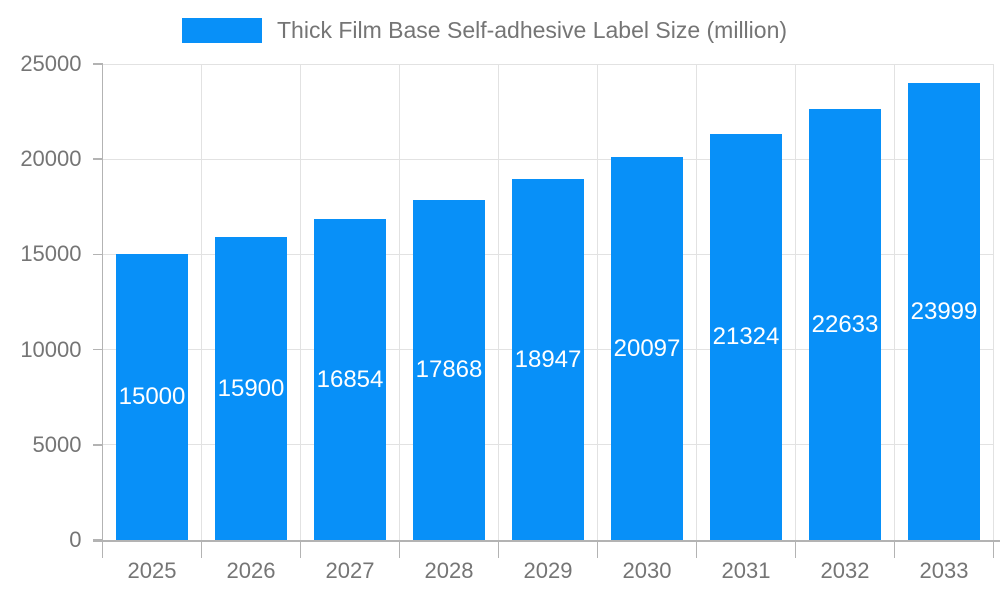 The width and height of the screenshot is (1000, 600). I want to click on y-axis-label: 10000, so click(51, 349).